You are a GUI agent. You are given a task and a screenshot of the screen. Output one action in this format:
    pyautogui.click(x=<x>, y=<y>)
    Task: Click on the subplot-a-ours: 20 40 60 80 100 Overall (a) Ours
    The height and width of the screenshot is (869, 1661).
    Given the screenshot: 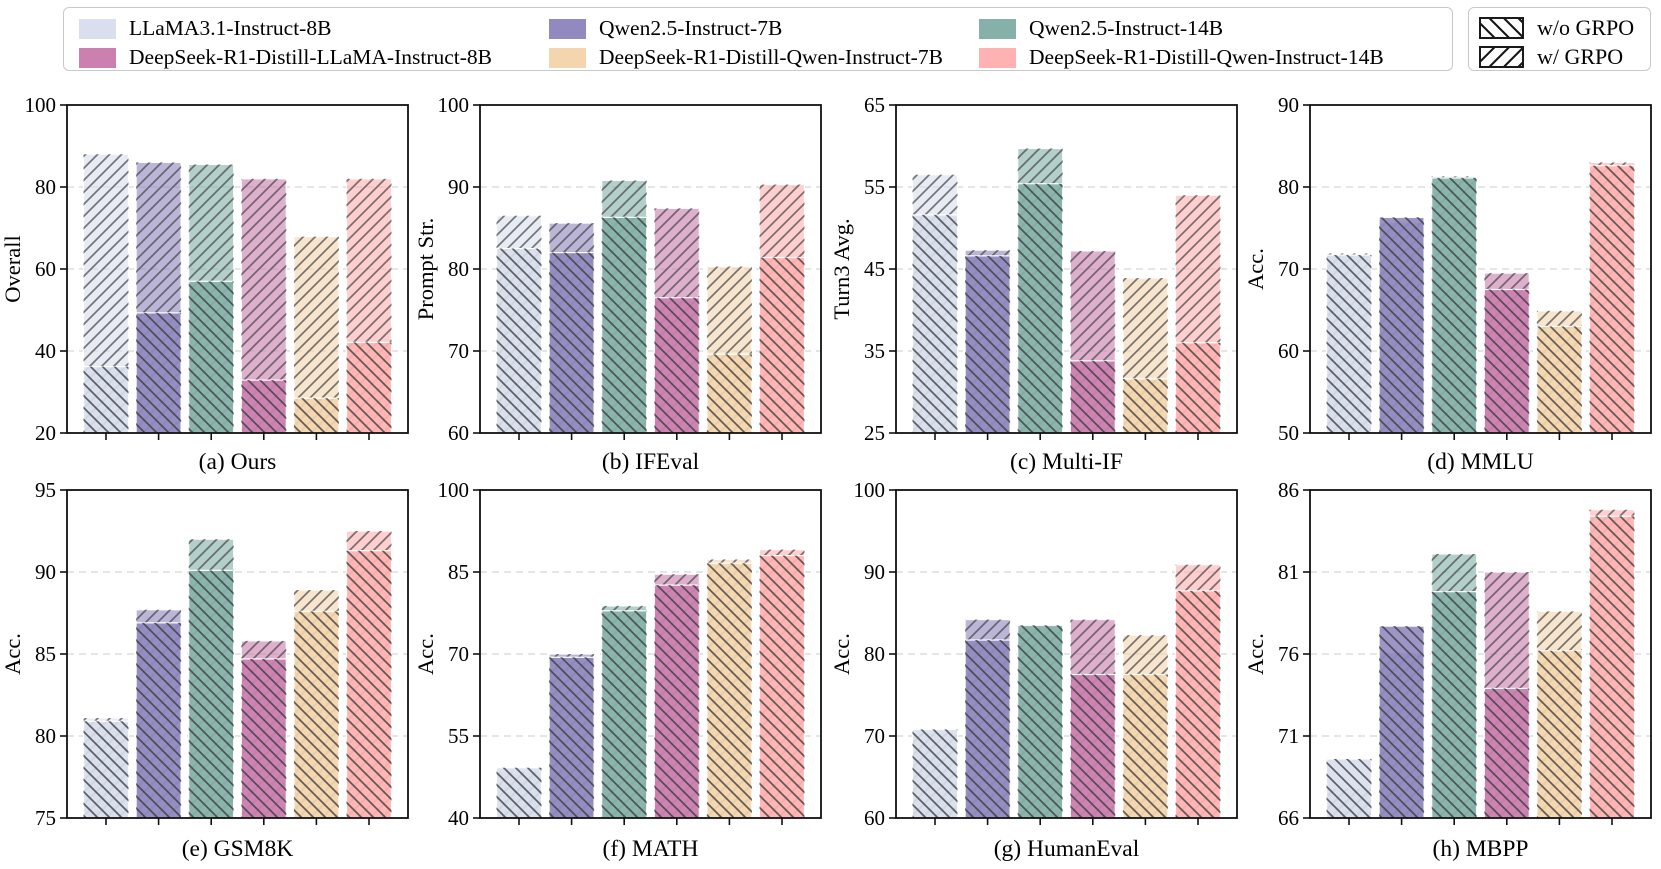 What is the action you would take?
    pyautogui.click(x=204, y=284)
    